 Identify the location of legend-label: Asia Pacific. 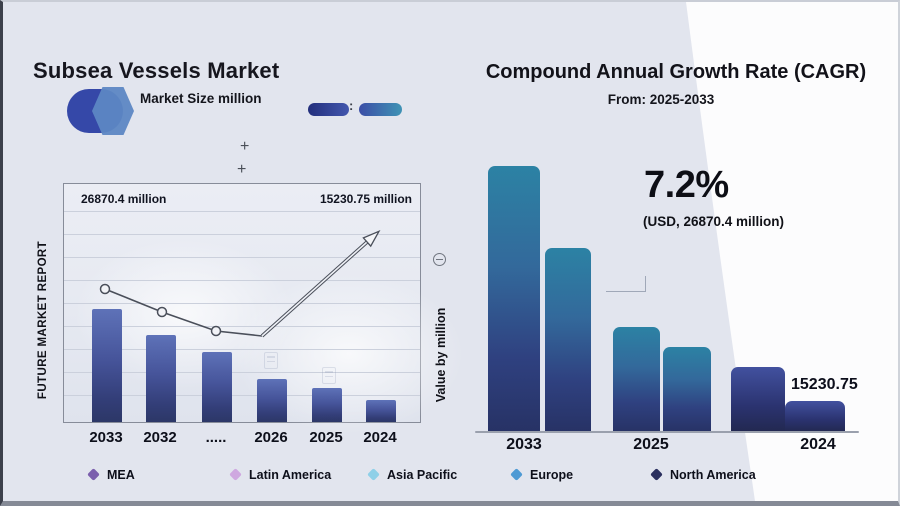
(422, 474).